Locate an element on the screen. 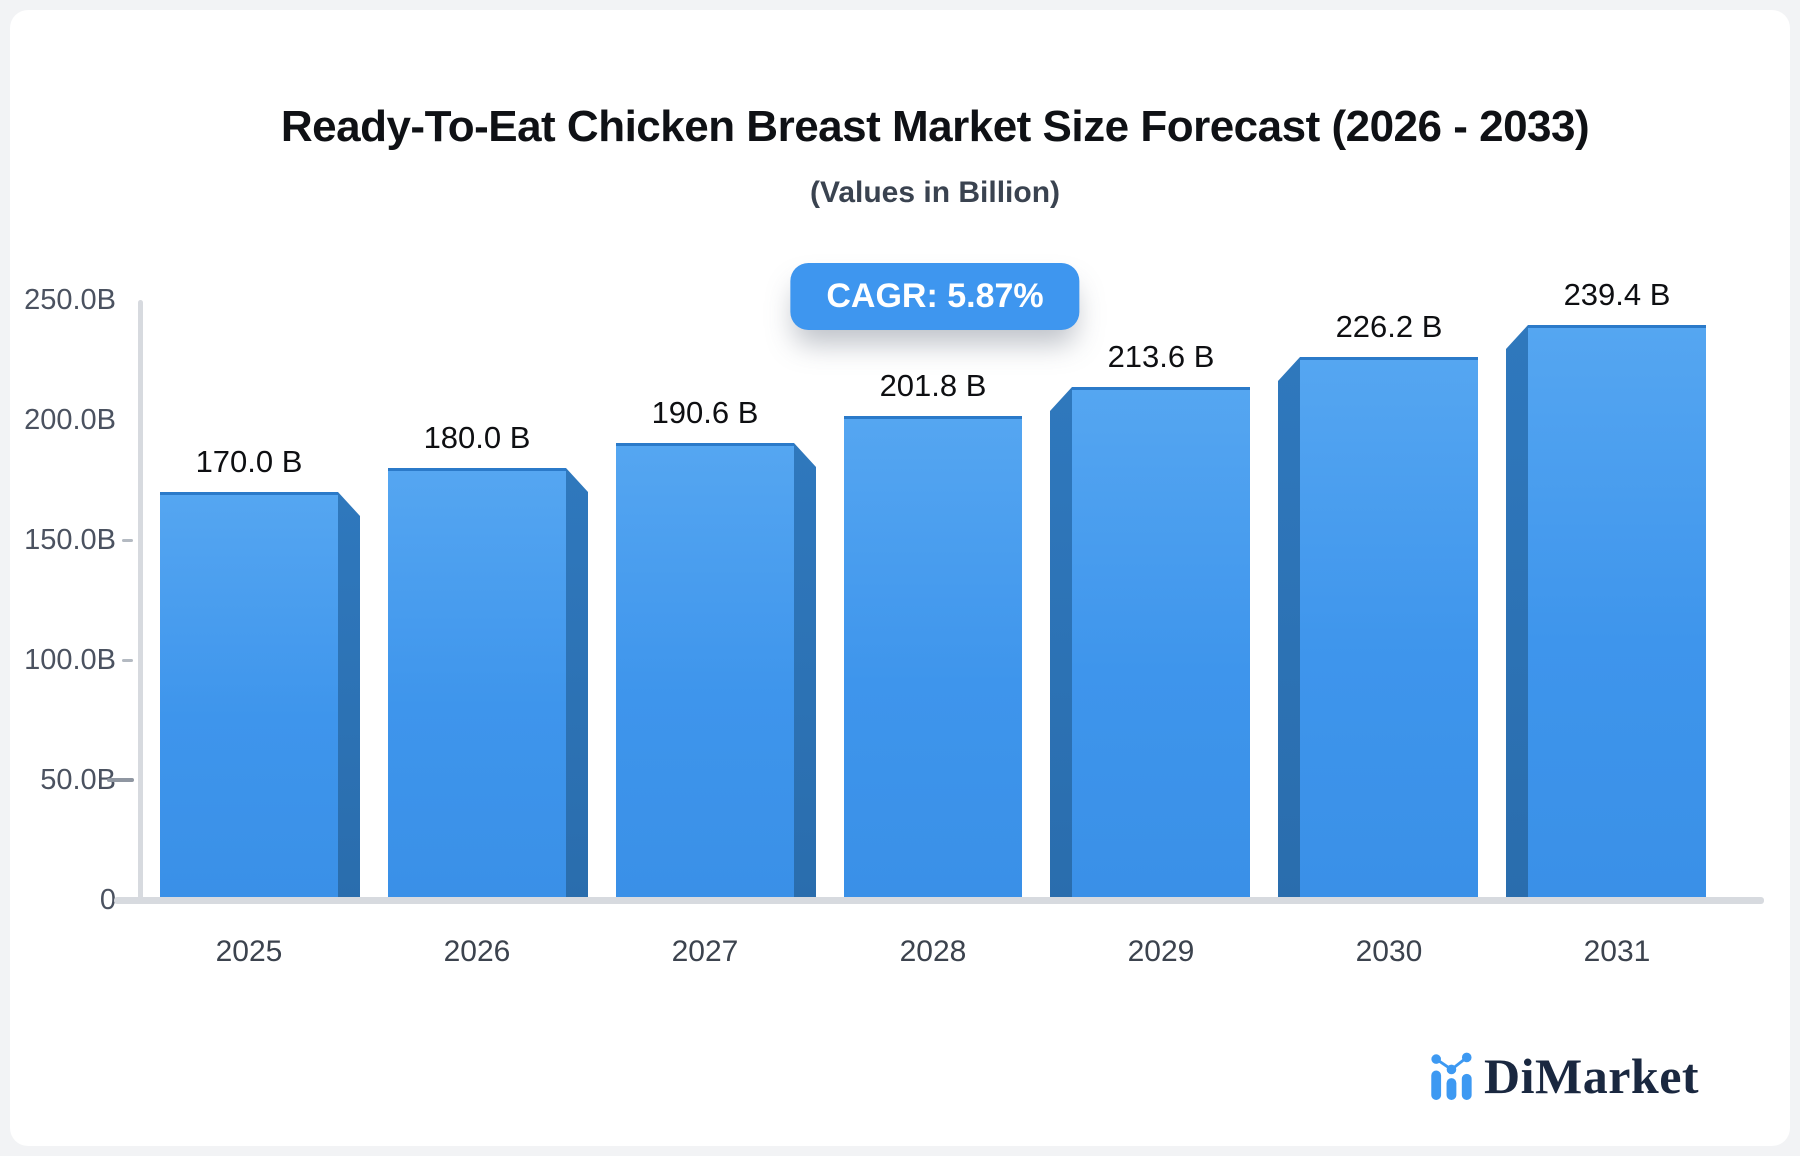 This screenshot has width=1800, height=1156. y-tick-label: 100.0B is located at coordinates (70, 660).